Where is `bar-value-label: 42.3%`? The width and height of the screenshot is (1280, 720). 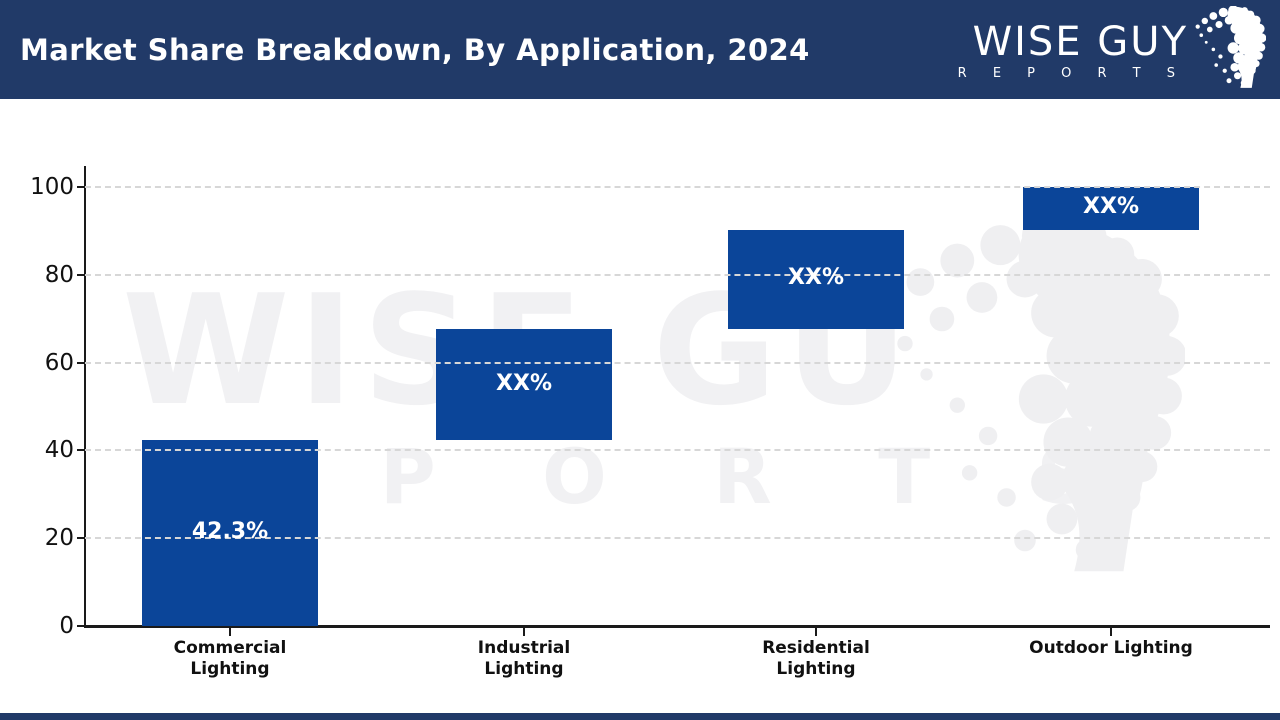
bar-value-label: 42.3% is located at coordinates (230, 532).